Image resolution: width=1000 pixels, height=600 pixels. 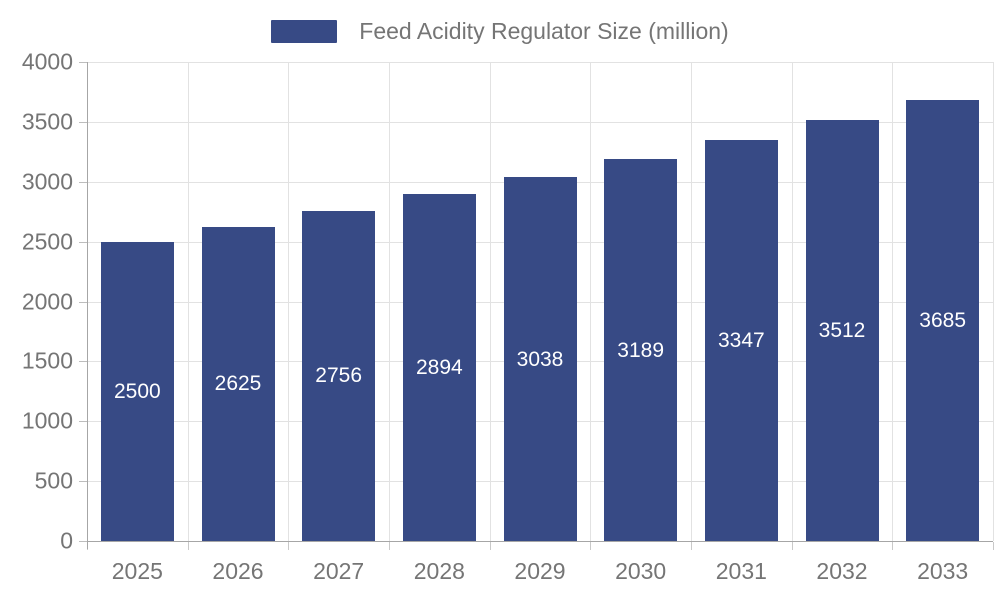 What do you see at coordinates (47, 360) in the screenshot?
I see `y-axis-tick-label: 1500` at bounding box center [47, 360].